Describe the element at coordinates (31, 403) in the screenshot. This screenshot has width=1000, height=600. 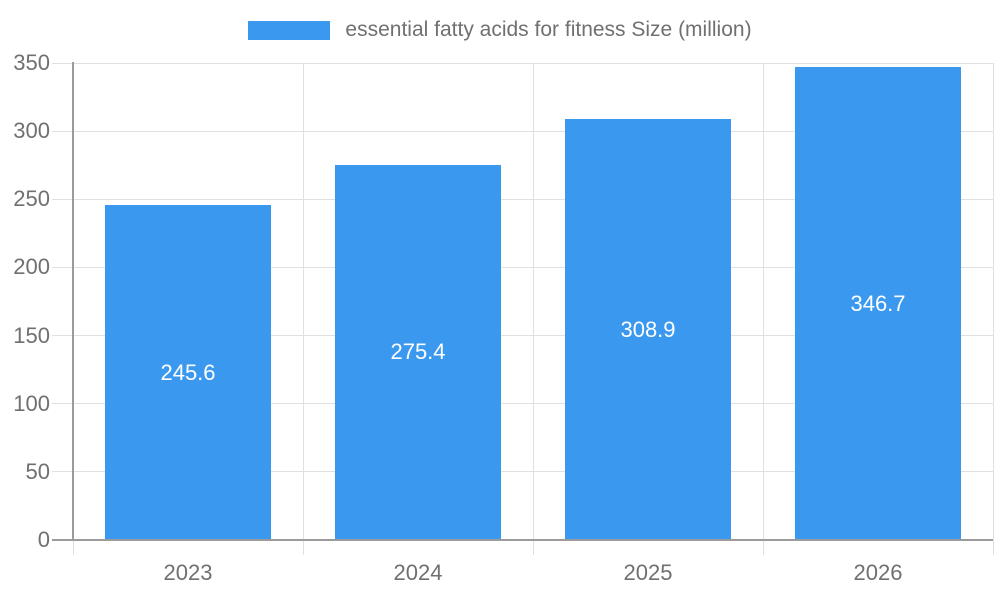
I see `y-axis-tick-label: 100` at that location.